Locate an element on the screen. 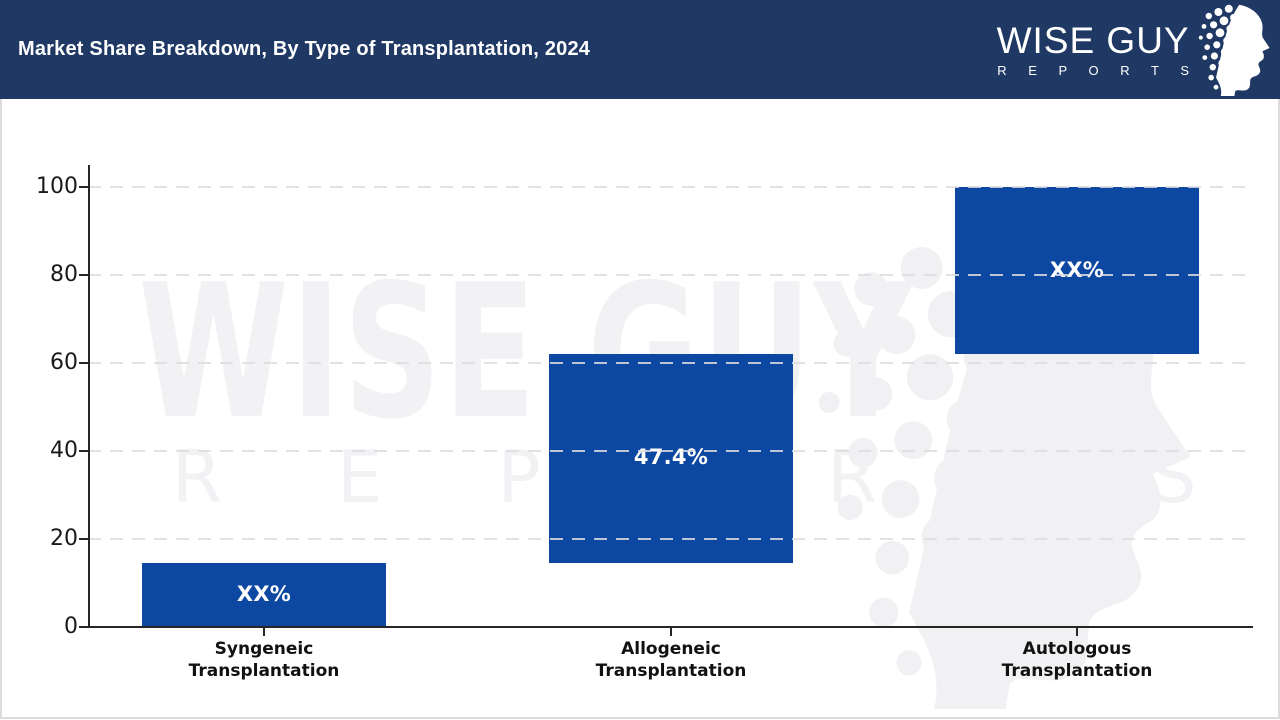 The image size is (1280, 720). x-category-label-syngeneic: Syngeneic Transplantation is located at coordinates (264, 660).